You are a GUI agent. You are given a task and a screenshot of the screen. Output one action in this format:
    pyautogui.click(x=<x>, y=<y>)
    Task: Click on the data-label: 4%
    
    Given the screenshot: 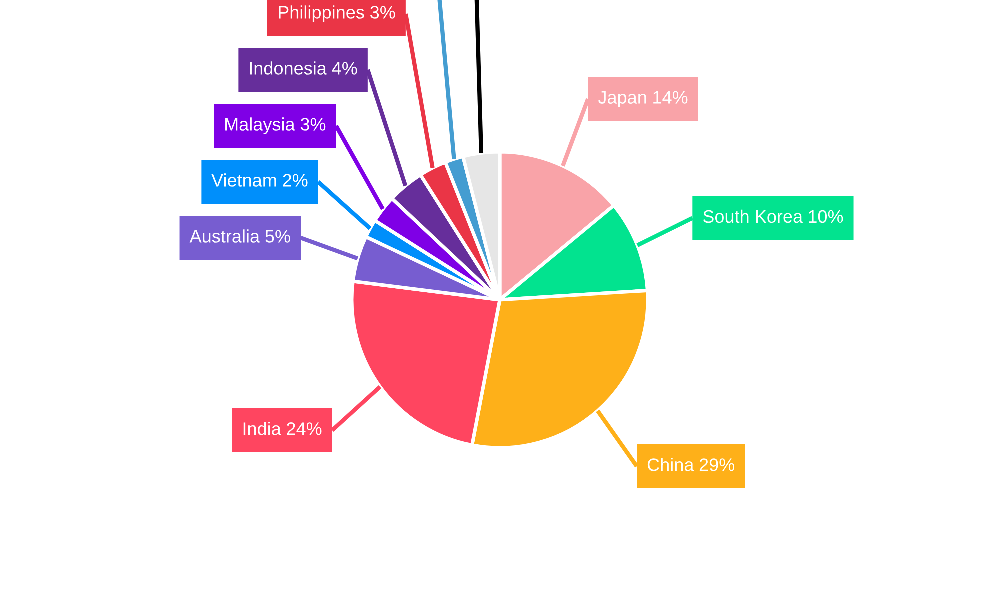 What is the action you would take?
    pyautogui.click(x=345, y=68)
    